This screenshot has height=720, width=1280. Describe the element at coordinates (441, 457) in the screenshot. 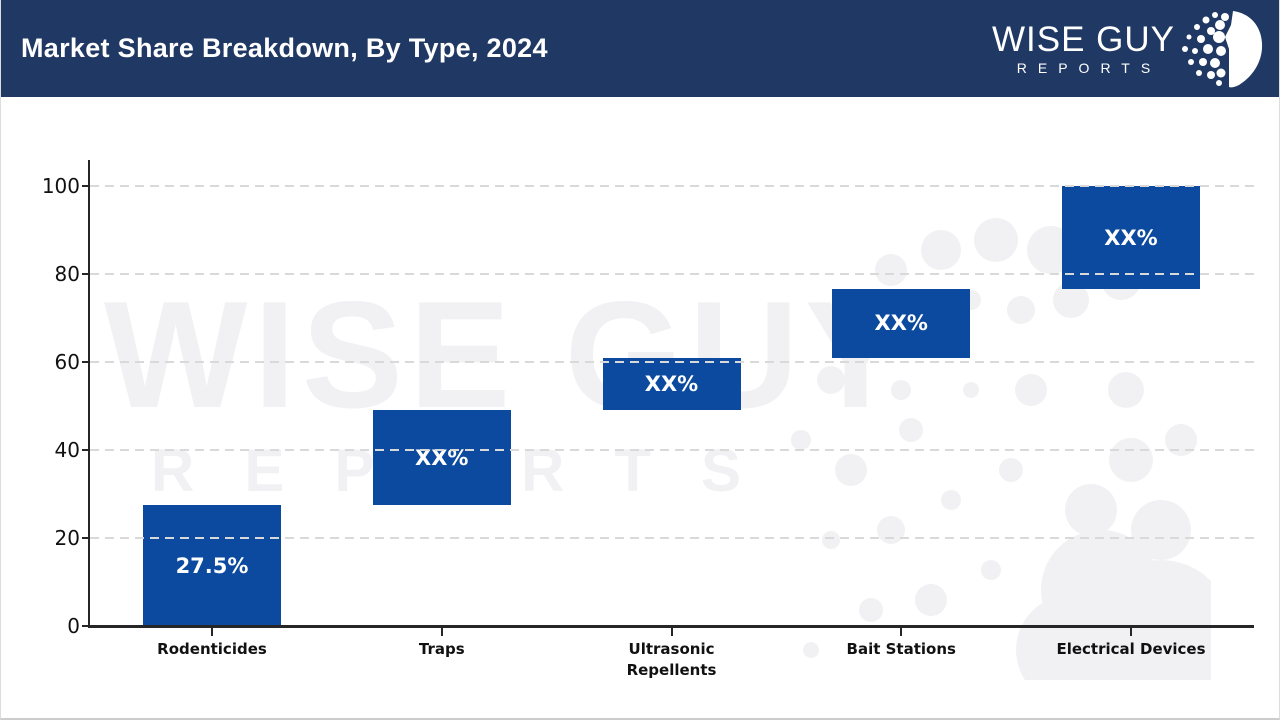

I see `bar-traps: XX%` at that location.